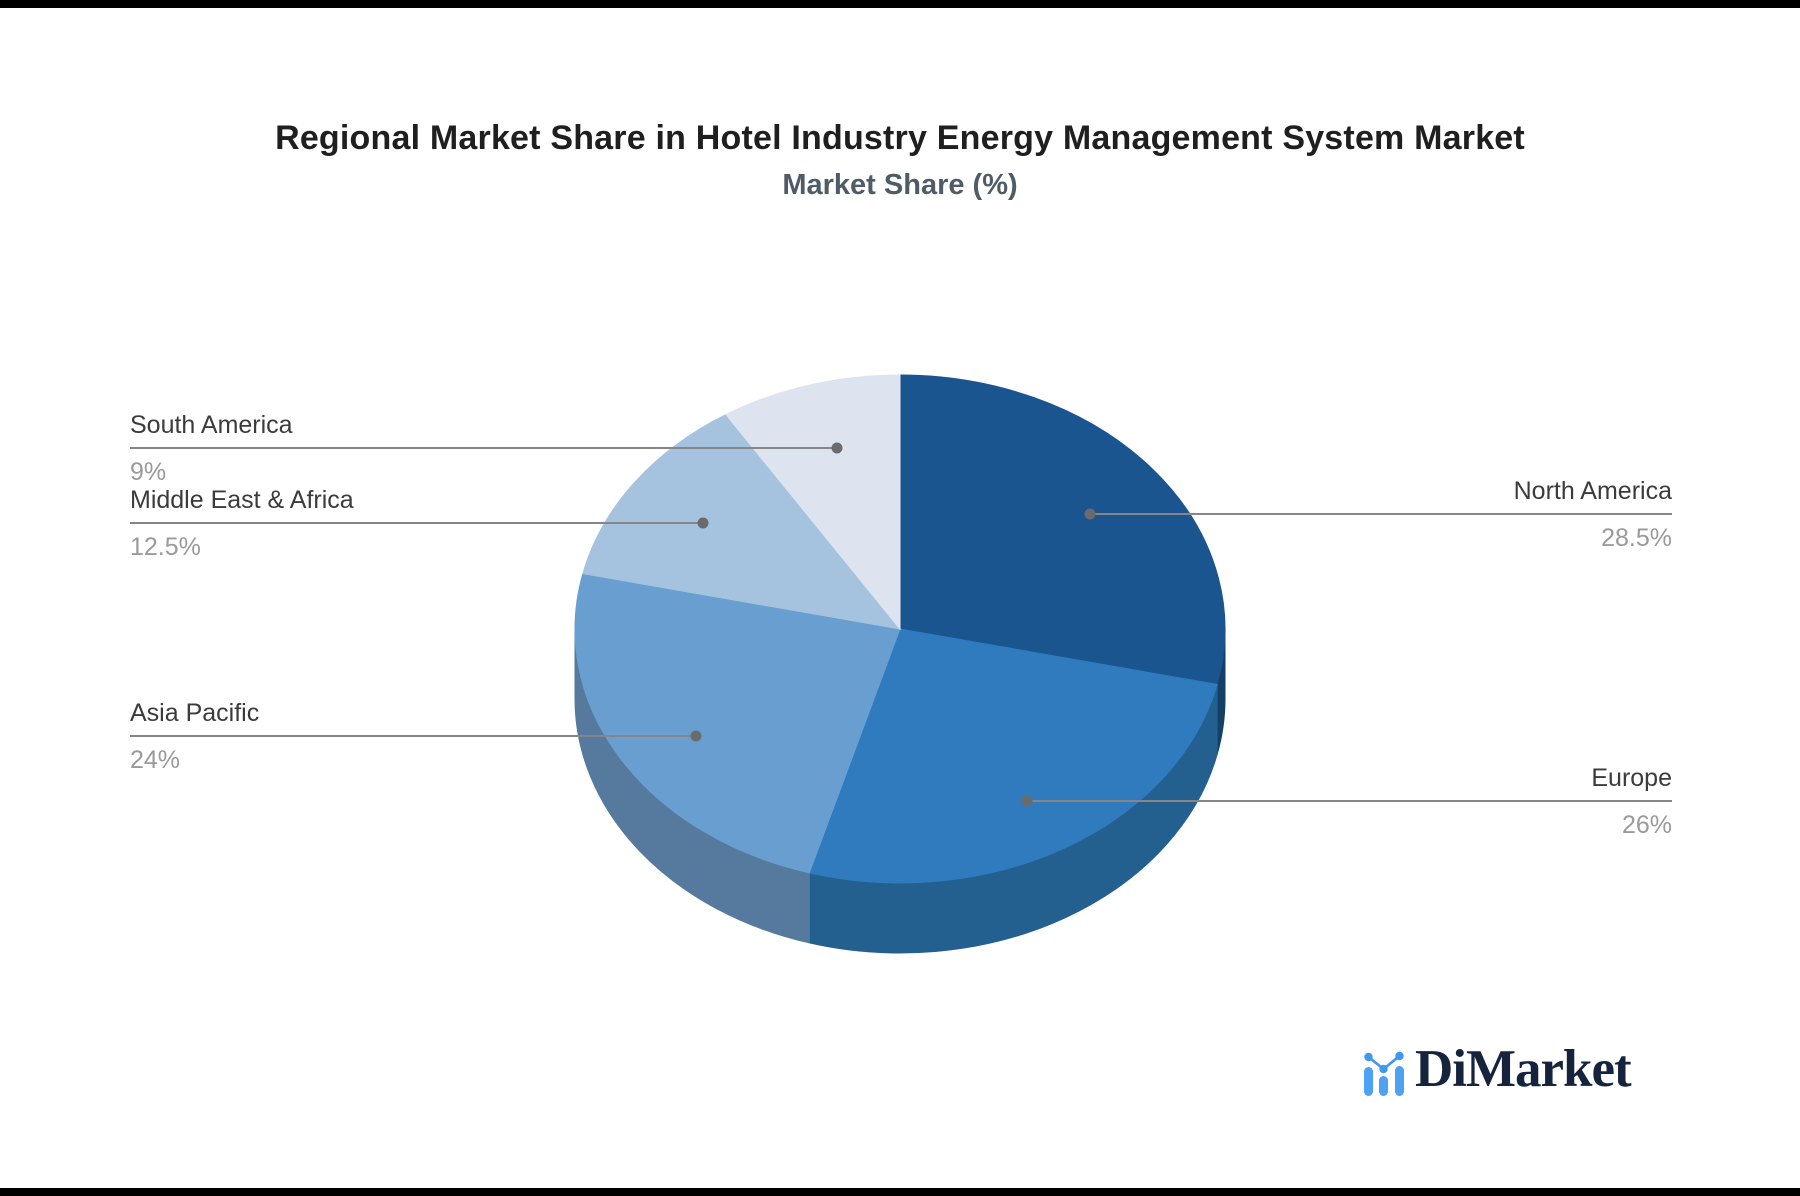 The height and width of the screenshot is (1196, 1800). What do you see at coordinates (165, 547) in the screenshot?
I see `slice-pct-middle-east-africa: 12.5%` at bounding box center [165, 547].